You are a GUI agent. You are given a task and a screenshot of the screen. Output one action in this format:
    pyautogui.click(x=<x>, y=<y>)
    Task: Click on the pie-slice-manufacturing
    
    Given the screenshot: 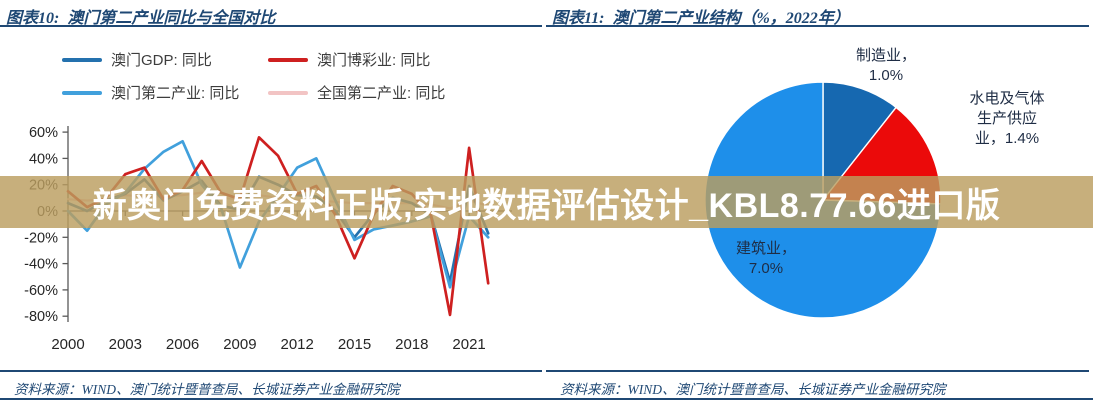 What is the action you would take?
    pyautogui.click(x=860, y=142)
    